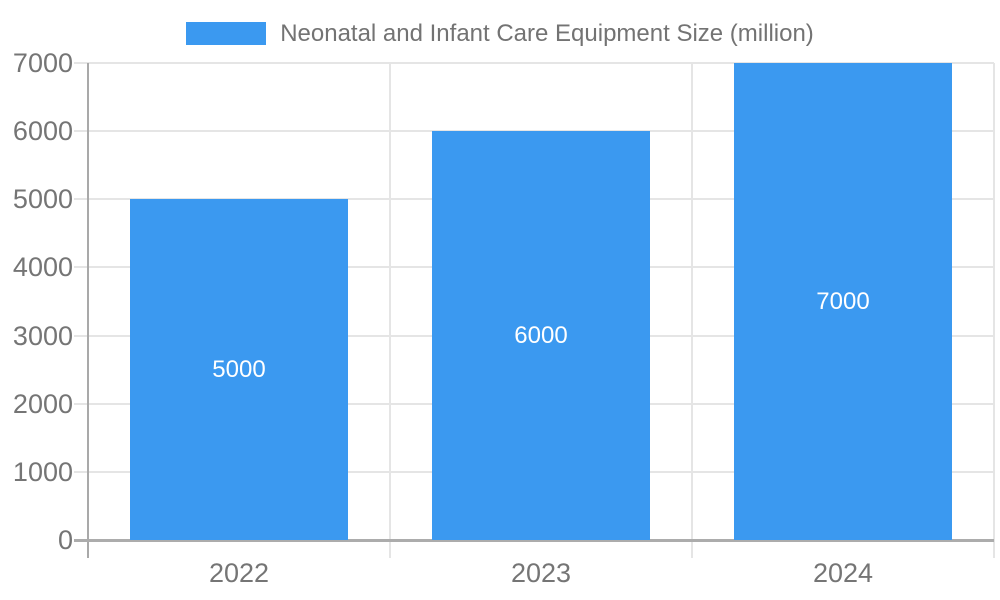  I want to click on y-tick-label: 3000, so click(42, 335).